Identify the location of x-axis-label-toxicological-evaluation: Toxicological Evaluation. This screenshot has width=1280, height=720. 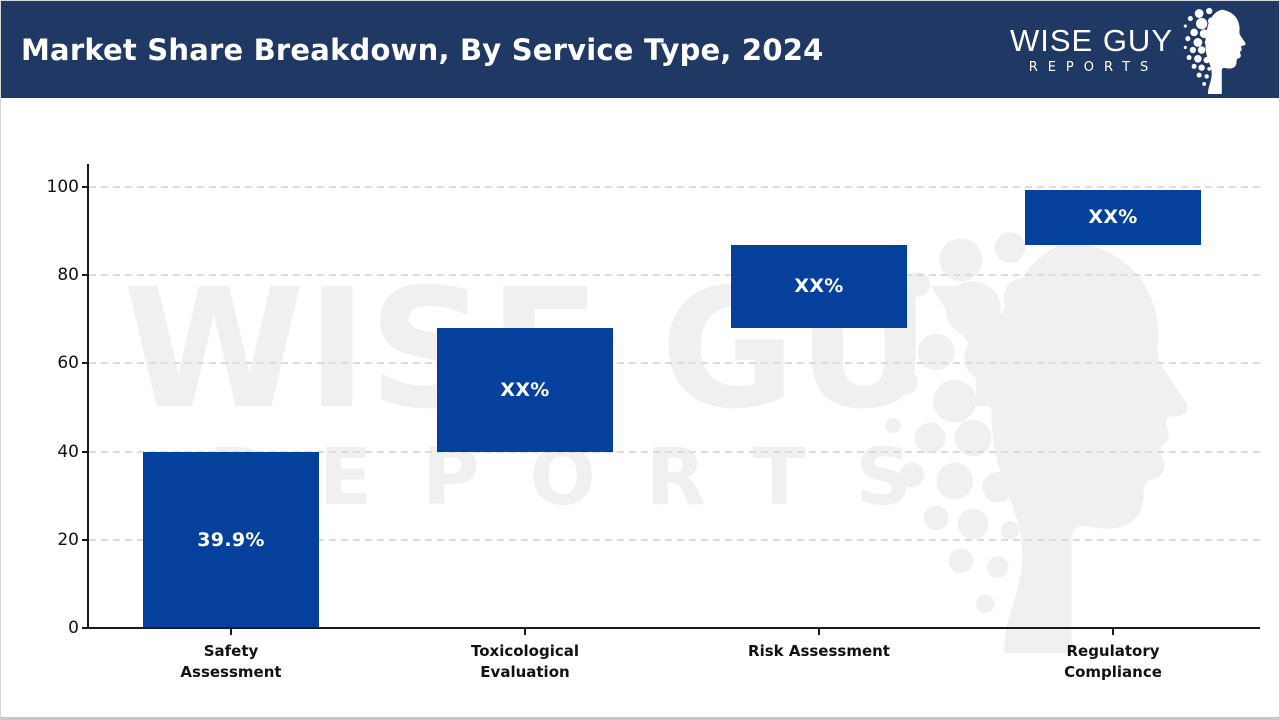
(525, 661).